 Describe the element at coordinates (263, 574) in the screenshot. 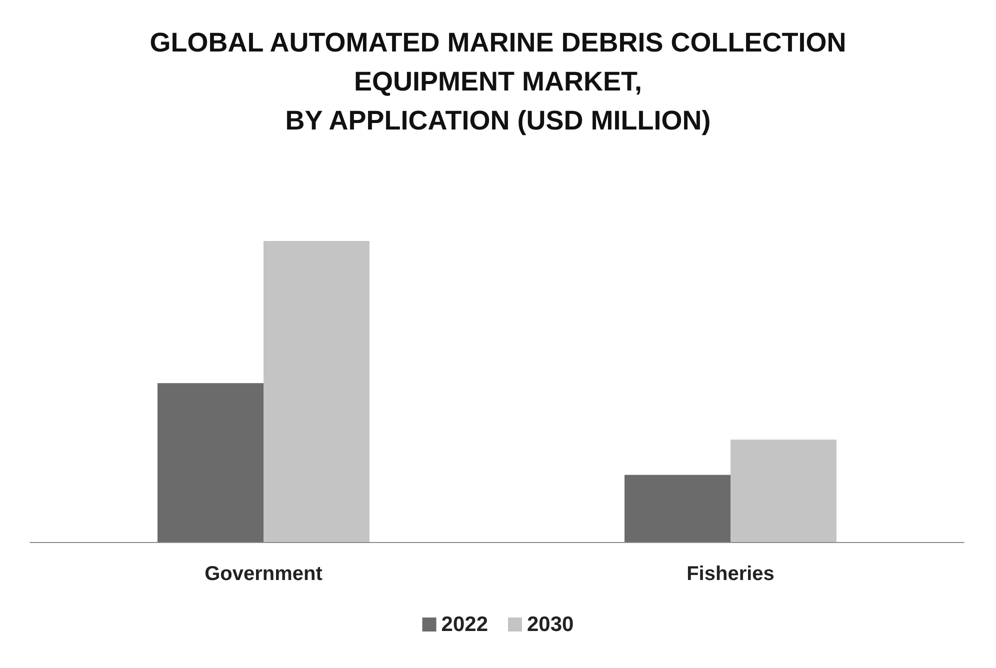

I see `x-tick-label: Government` at that location.